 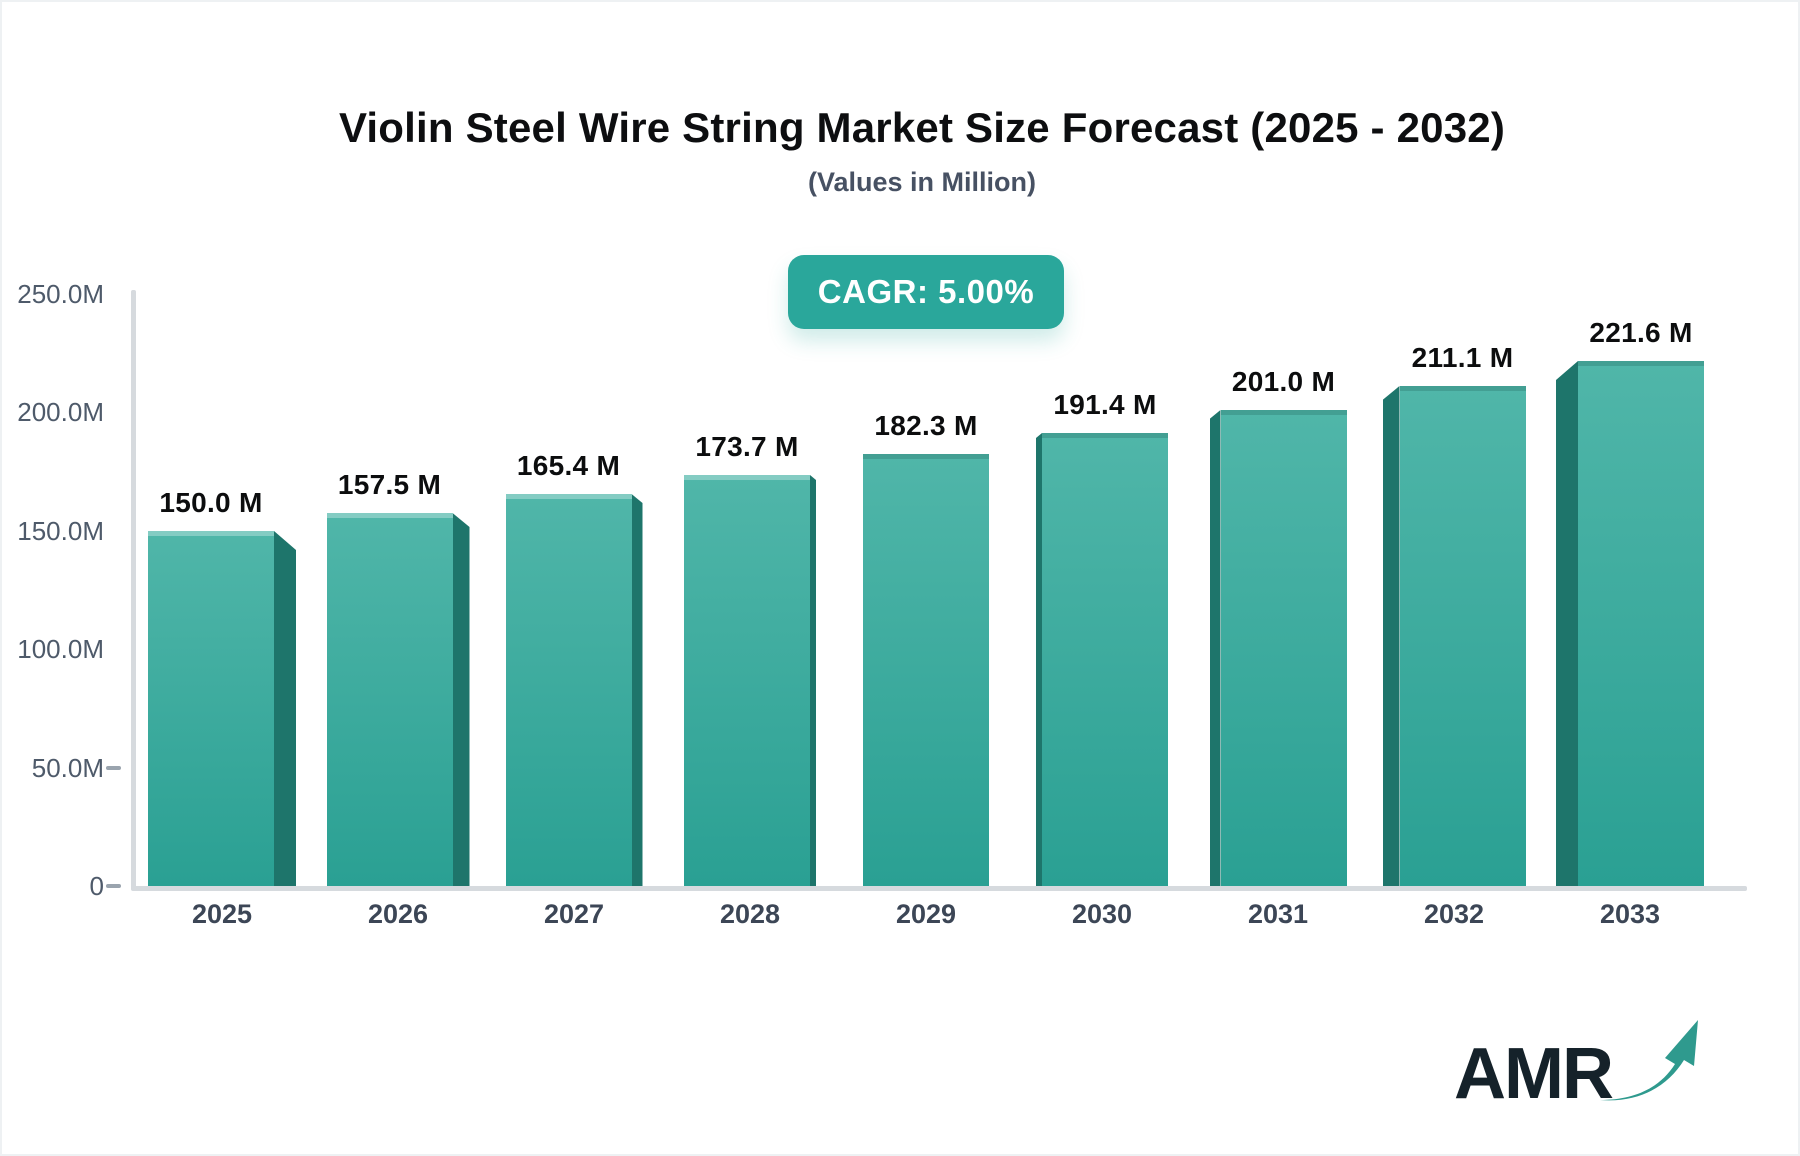 What do you see at coordinates (1641, 332) in the screenshot?
I see `bar-value-label: 221.6 M` at bounding box center [1641, 332].